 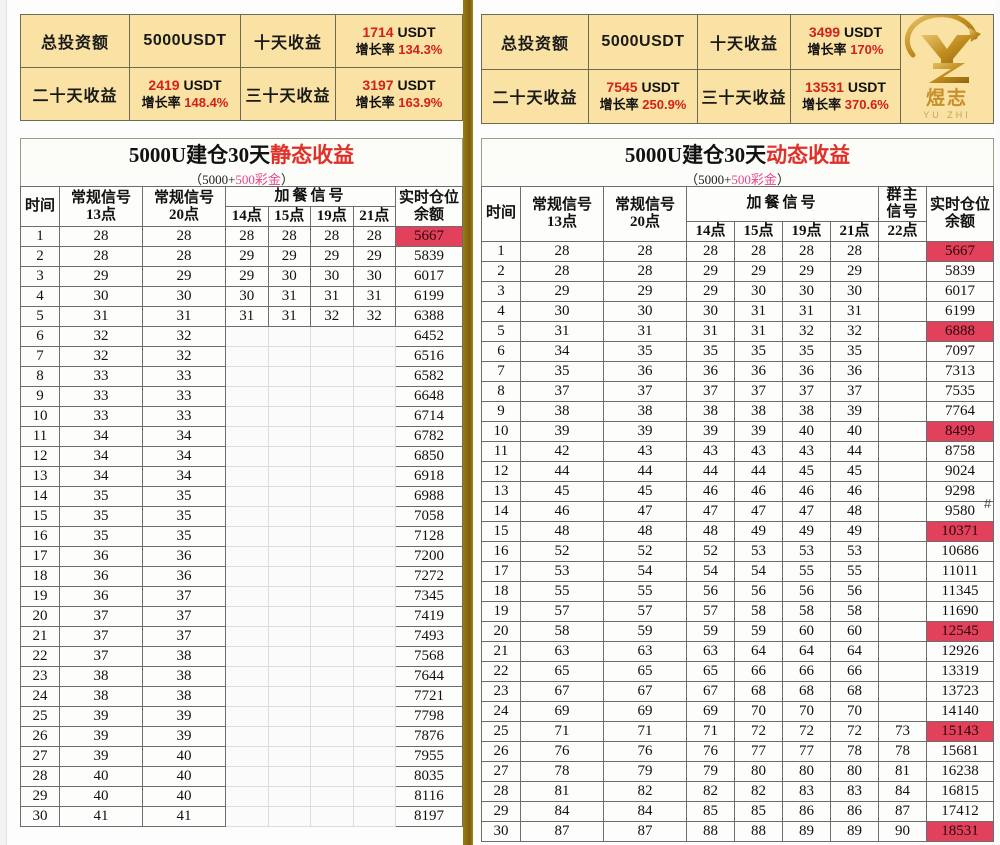 What do you see at coordinates (854, 231) in the screenshot?
I see `col-extra-21-header-dyn: 21点` at bounding box center [854, 231].